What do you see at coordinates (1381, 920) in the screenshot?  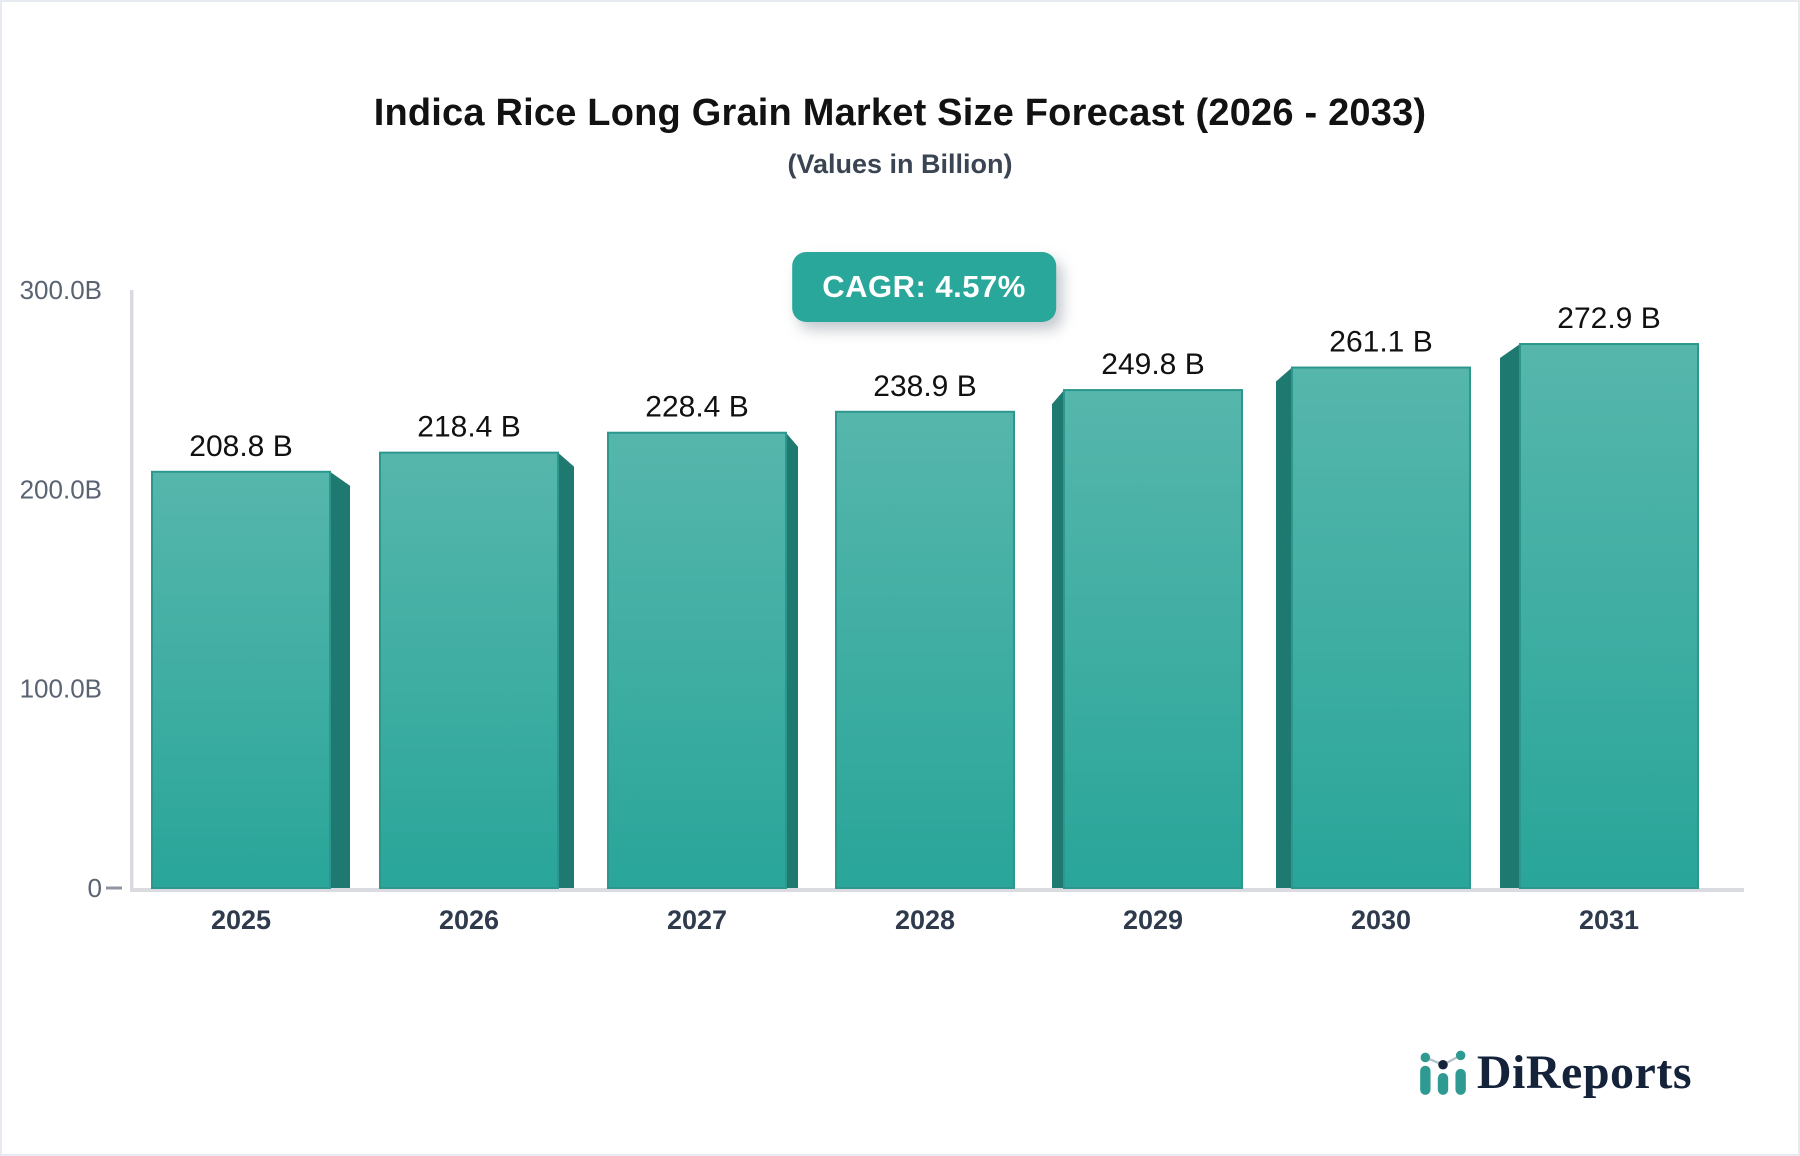 I see `x-tick-label-2030: 2030` at bounding box center [1381, 920].